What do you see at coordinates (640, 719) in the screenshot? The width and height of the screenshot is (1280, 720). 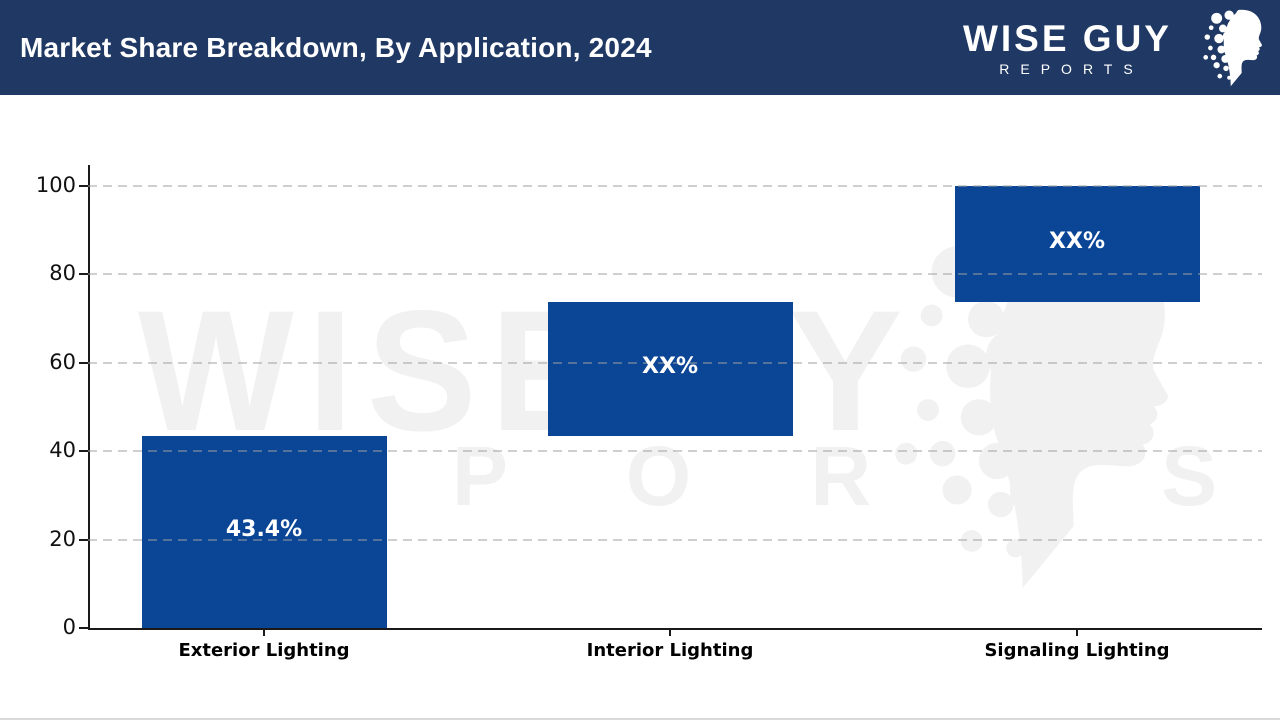 I see `page-bottom-divider` at bounding box center [640, 719].